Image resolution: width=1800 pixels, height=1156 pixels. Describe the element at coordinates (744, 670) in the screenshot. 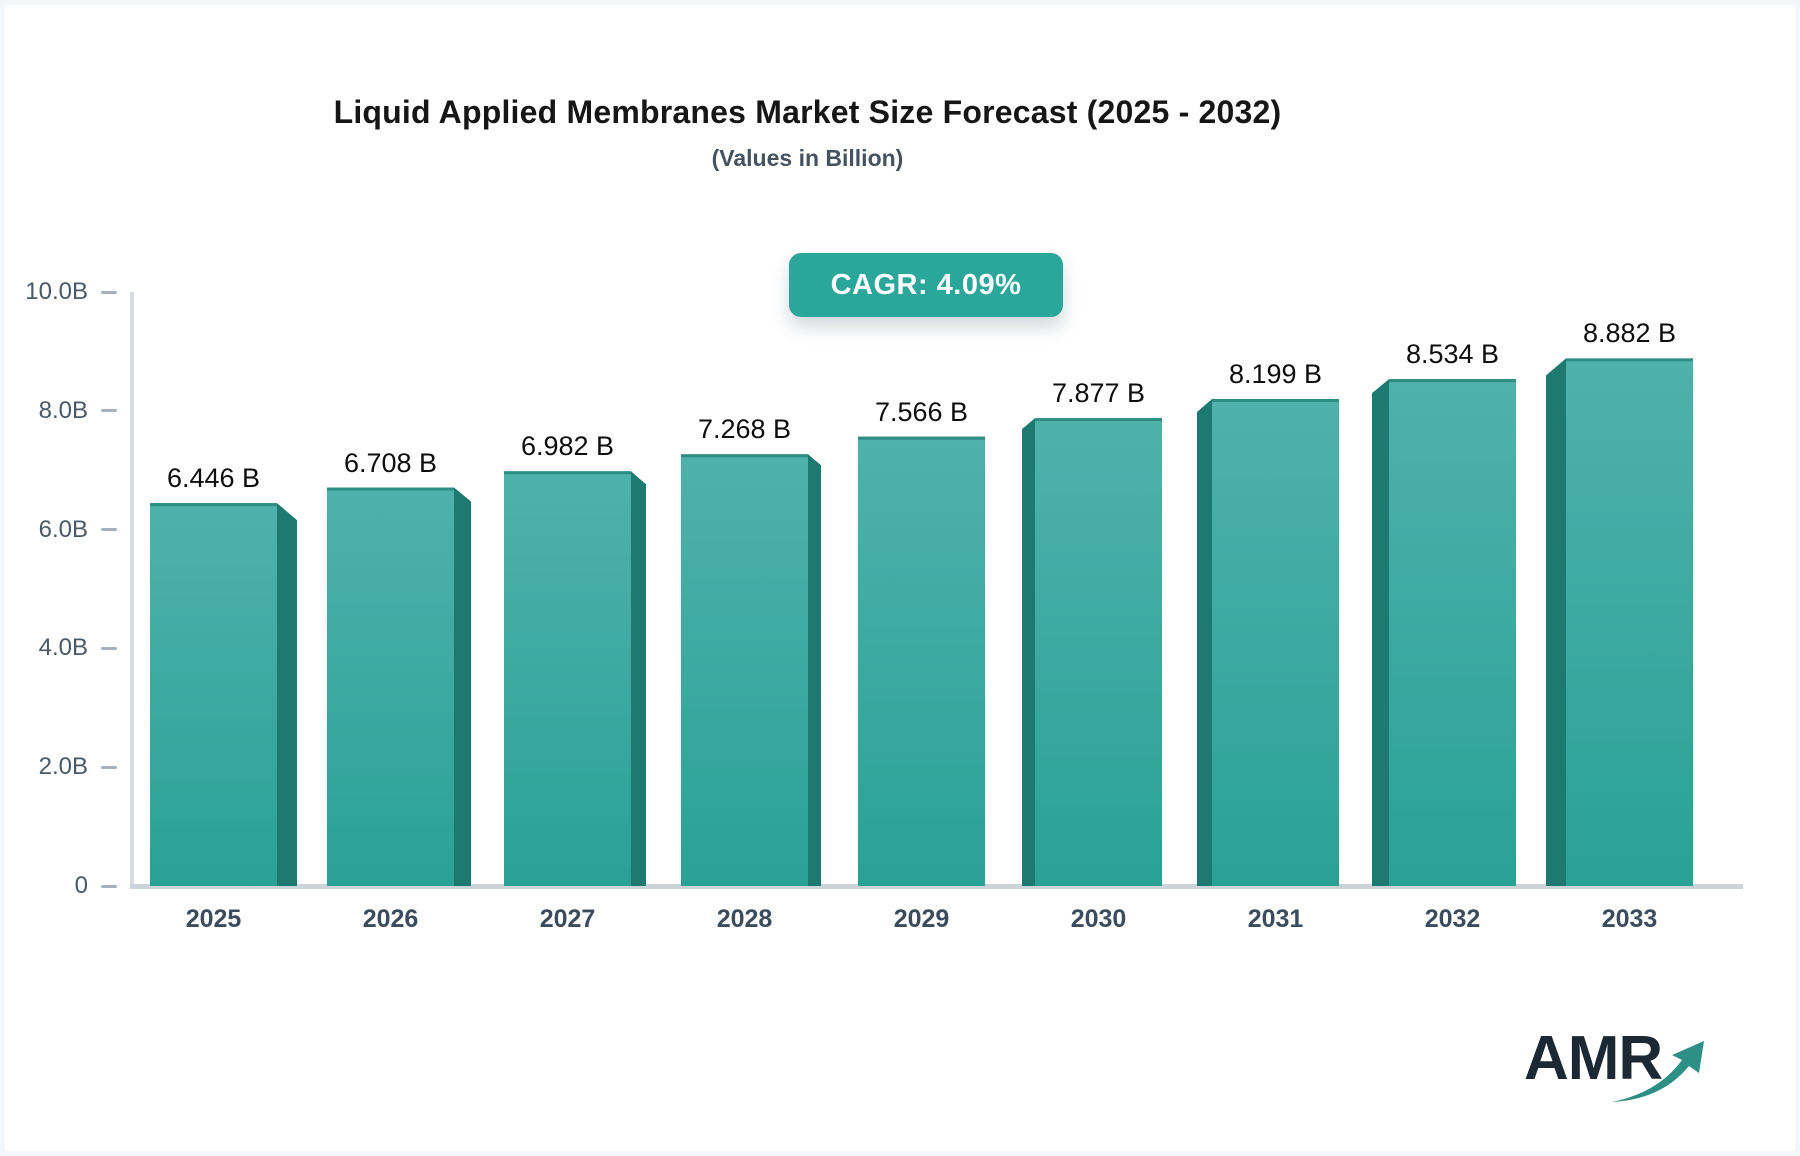

I see `bar-2028` at that location.